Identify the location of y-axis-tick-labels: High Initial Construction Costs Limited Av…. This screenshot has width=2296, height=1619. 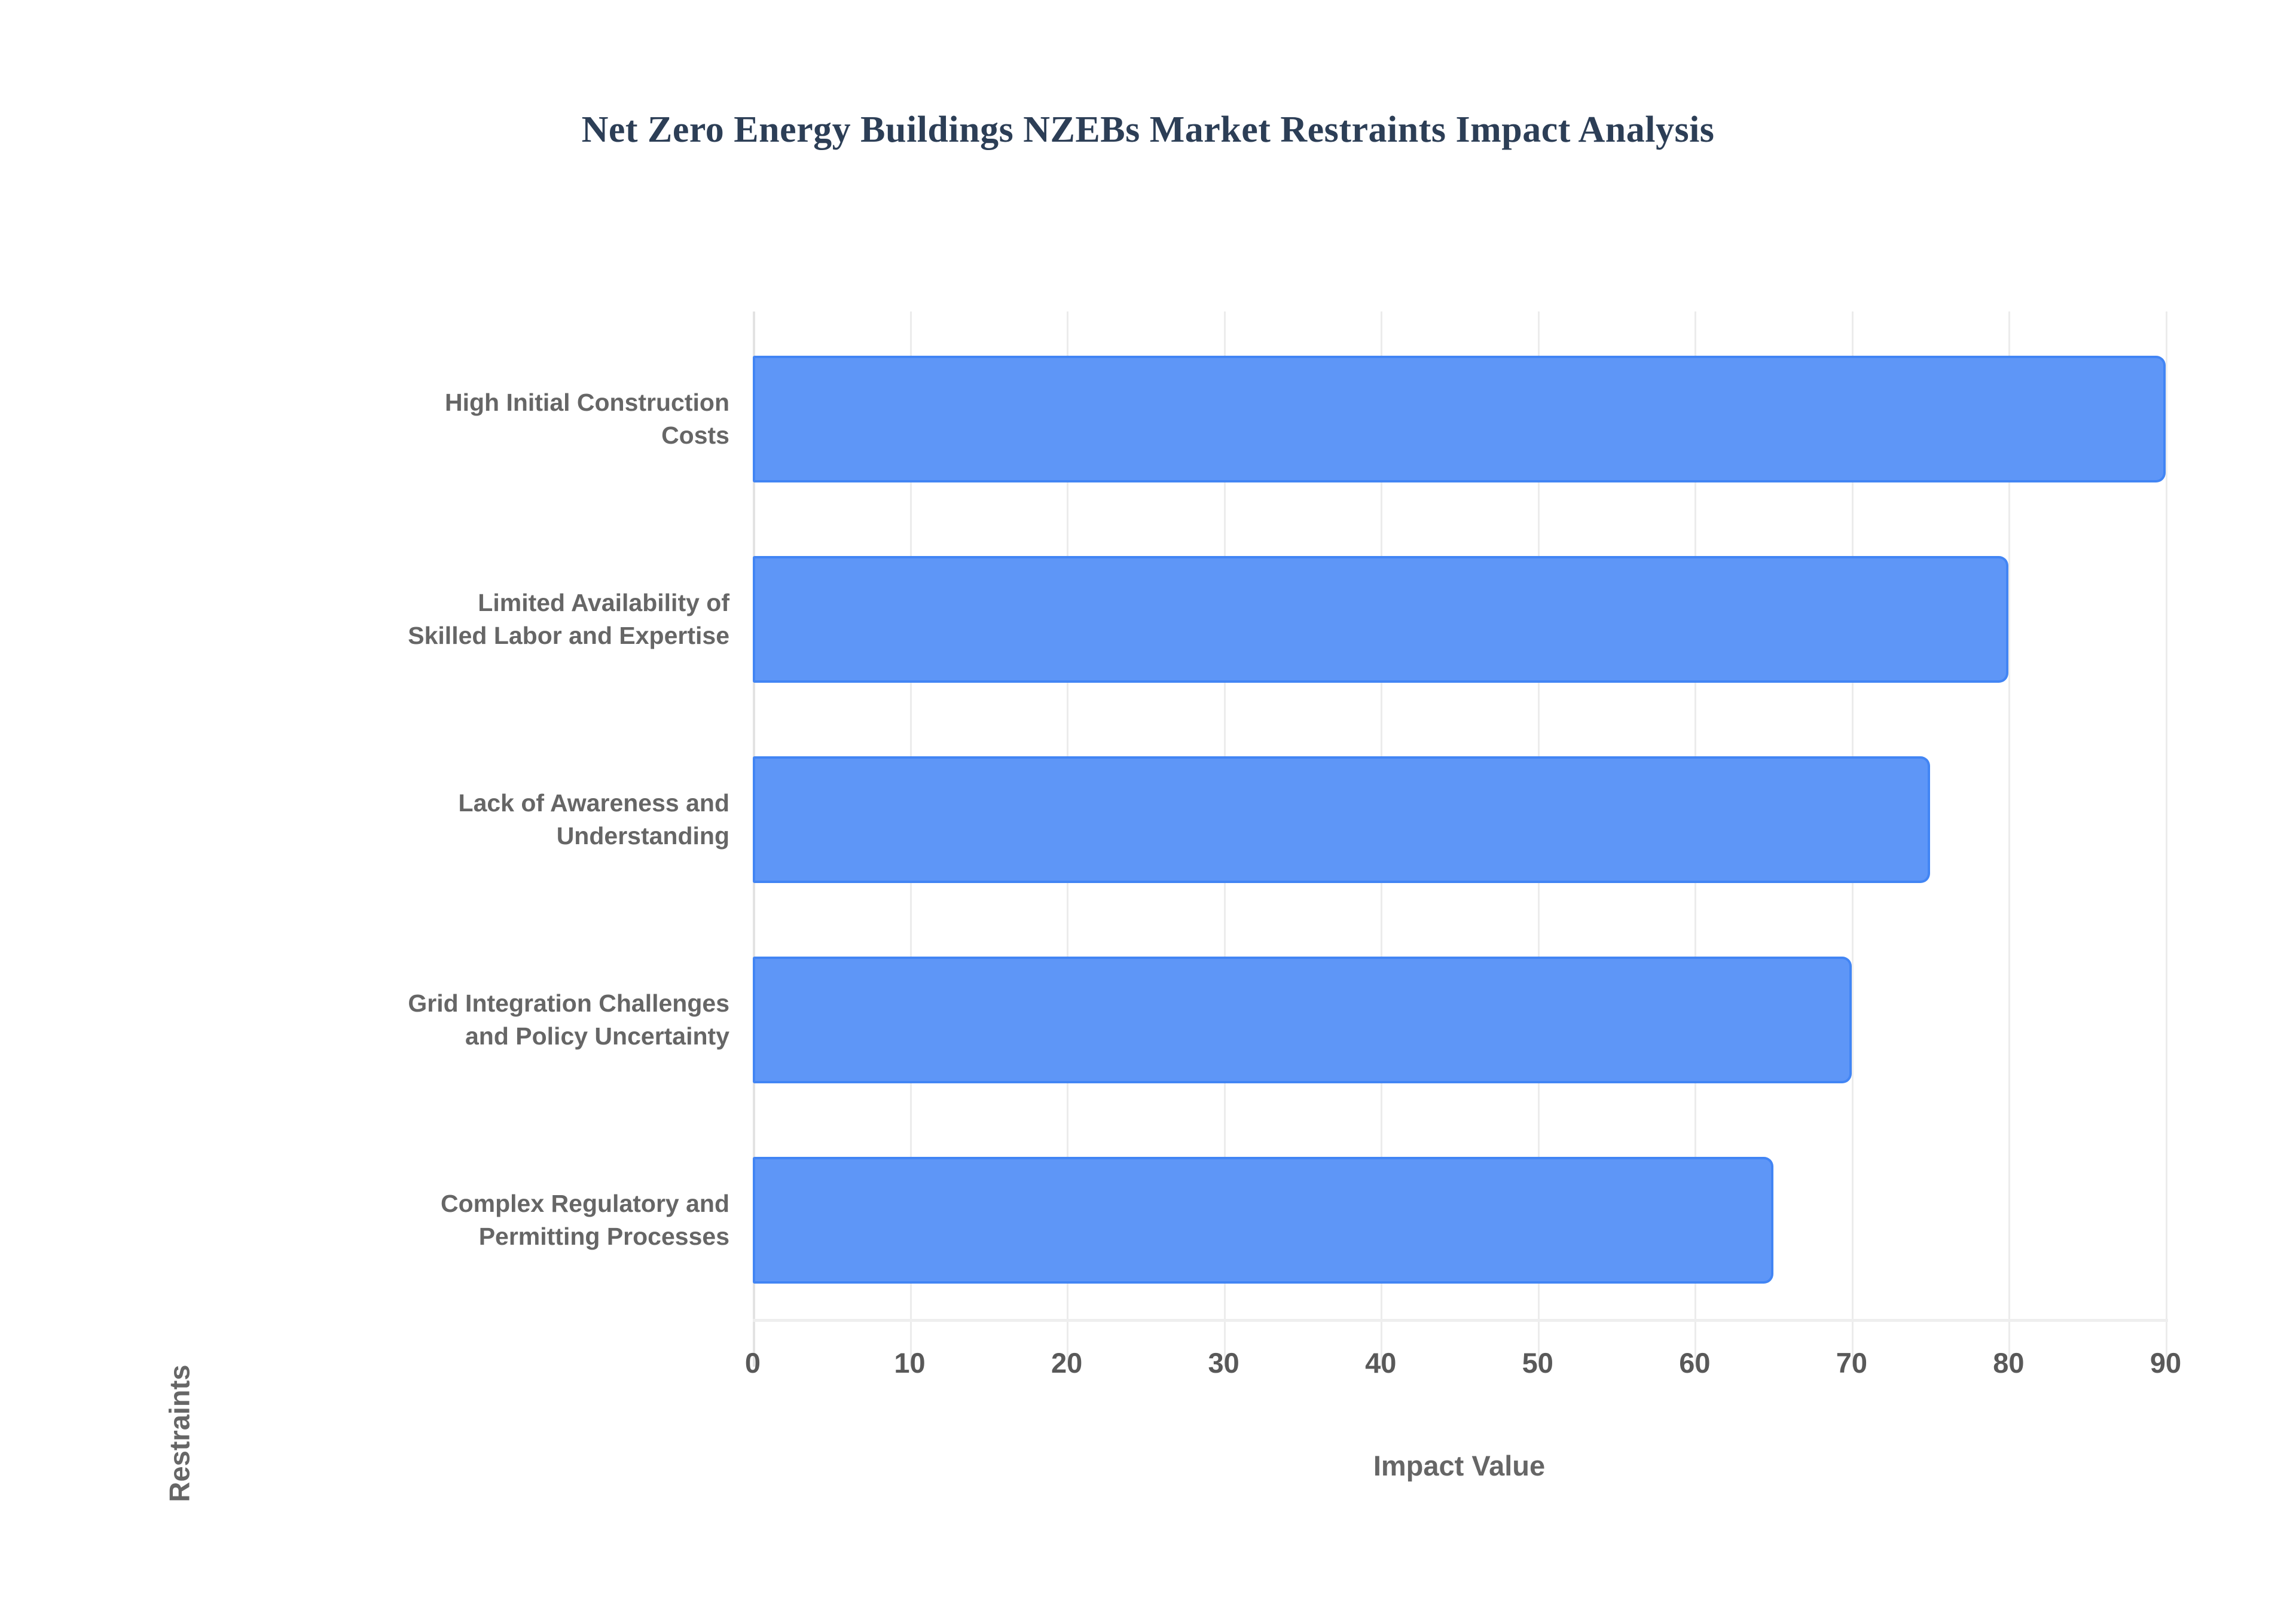
(463, 820).